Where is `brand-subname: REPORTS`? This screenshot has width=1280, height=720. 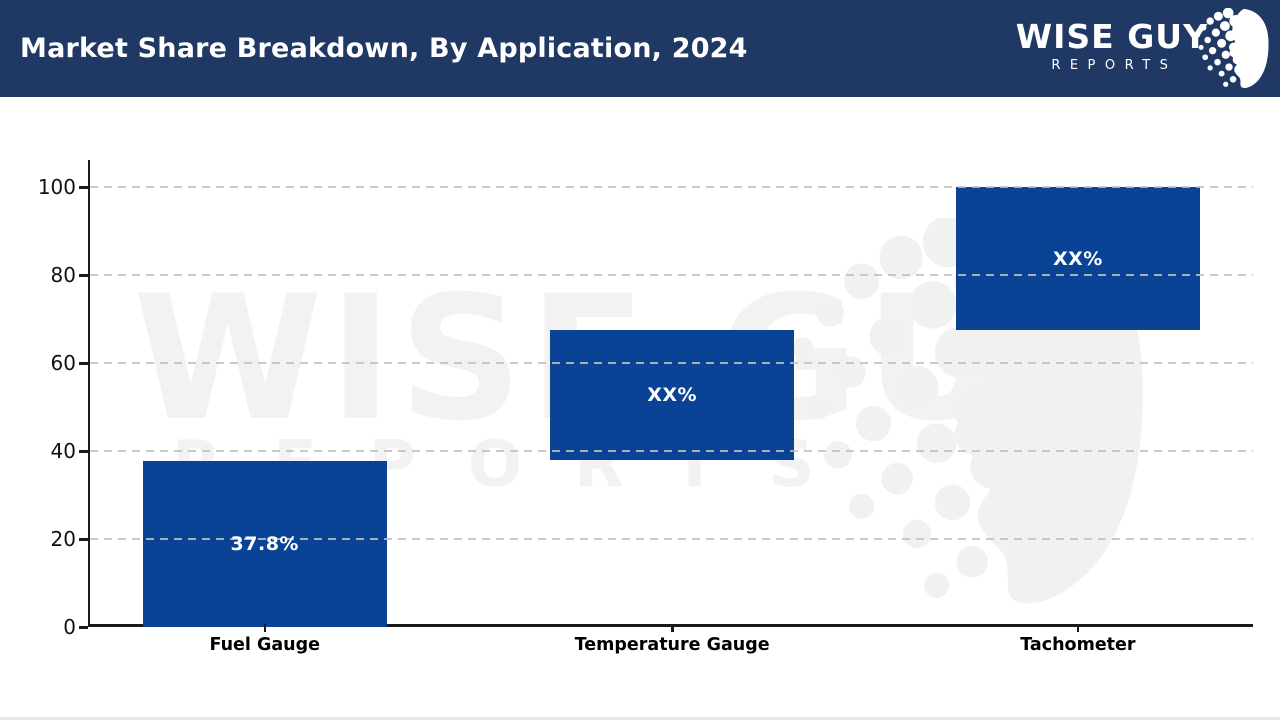 brand-subname: REPORTS is located at coordinates (1114, 65).